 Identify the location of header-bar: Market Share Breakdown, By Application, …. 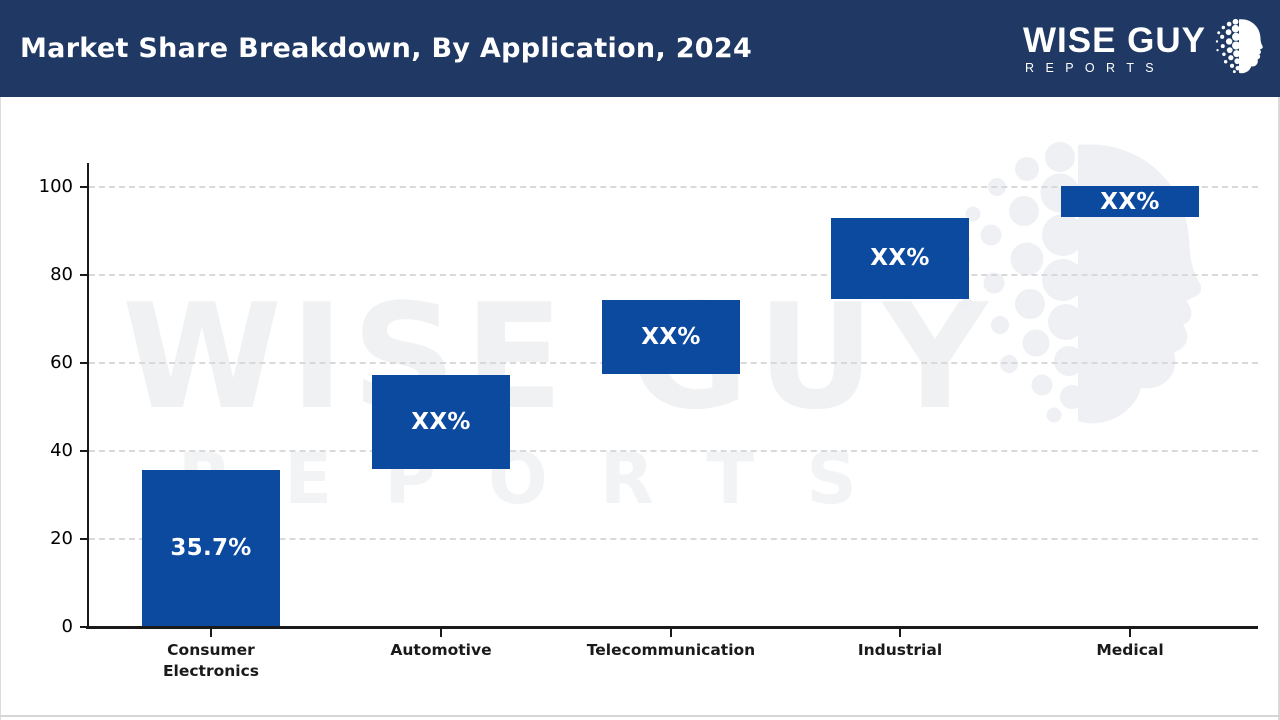
(640, 48).